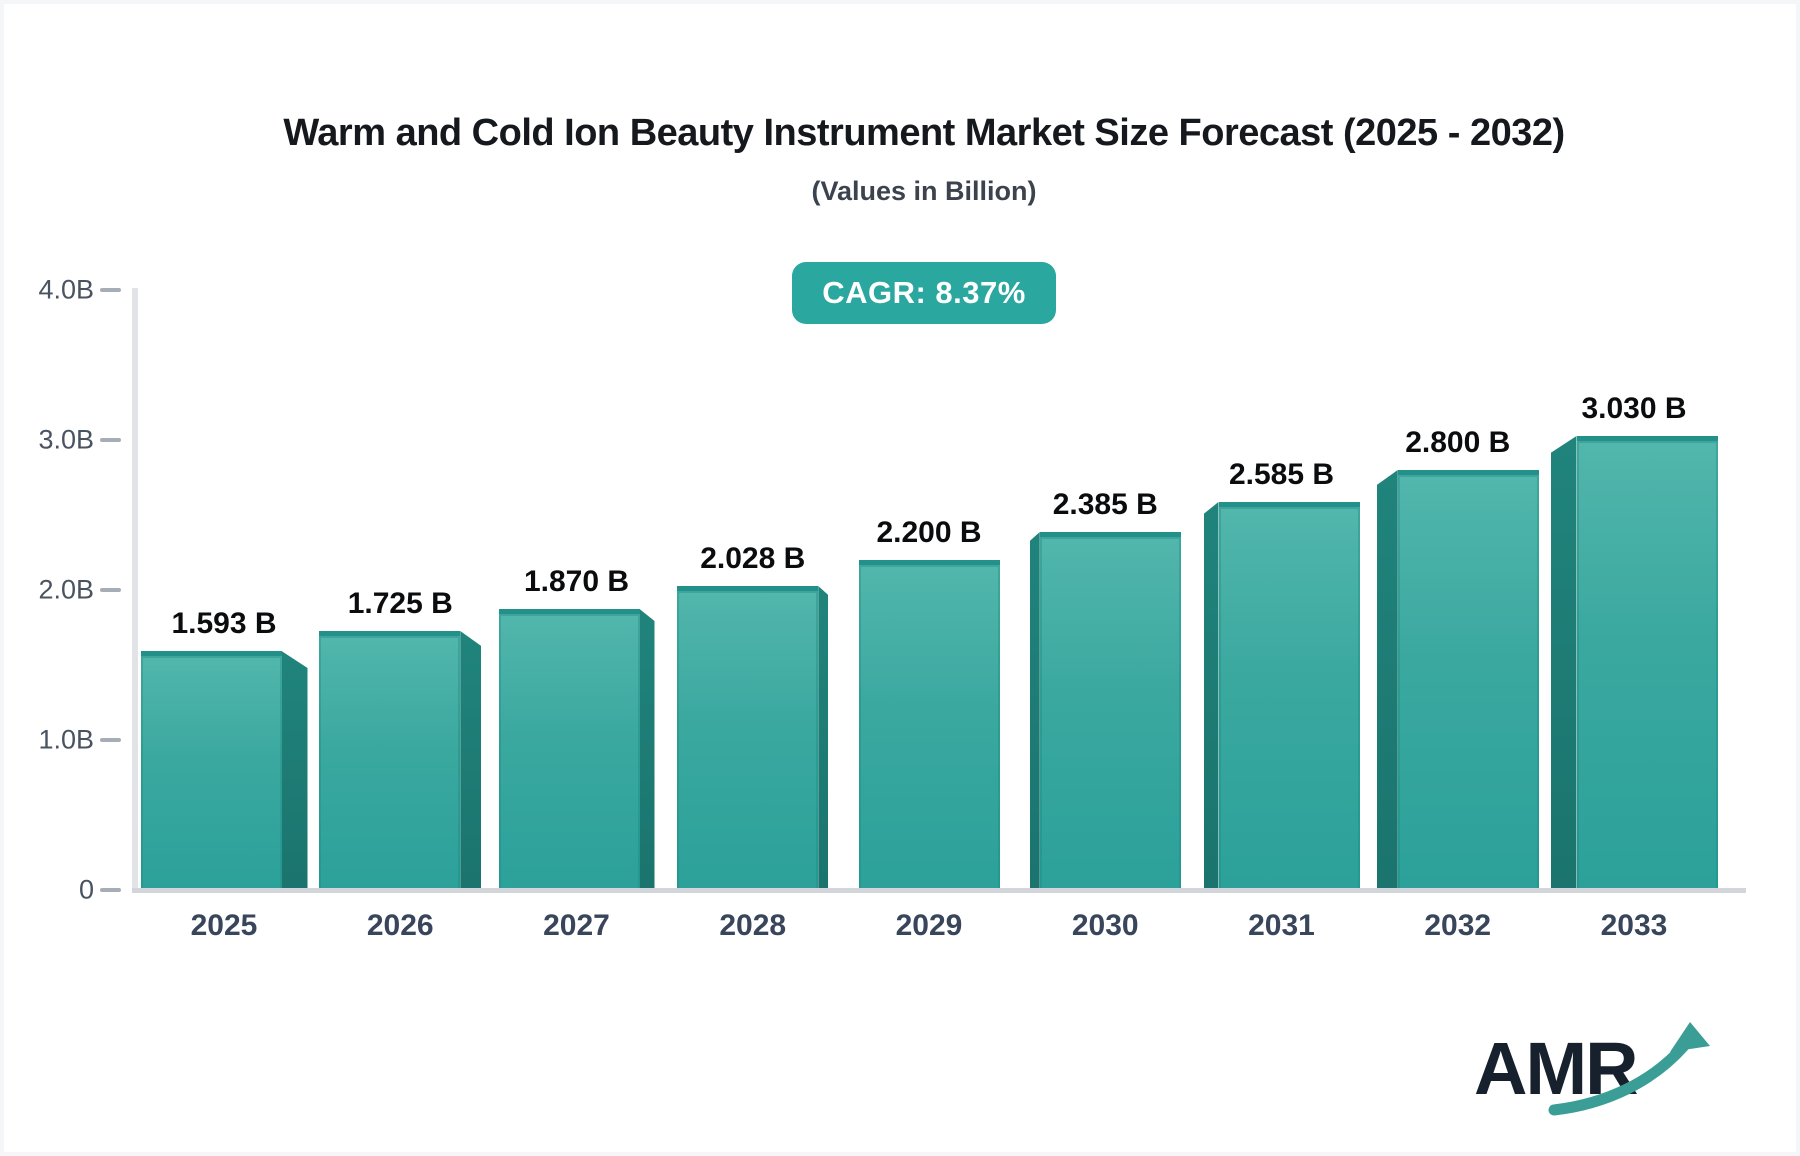  Describe the element at coordinates (1458, 925) in the screenshot. I see `x-axis-label: 2032` at that location.